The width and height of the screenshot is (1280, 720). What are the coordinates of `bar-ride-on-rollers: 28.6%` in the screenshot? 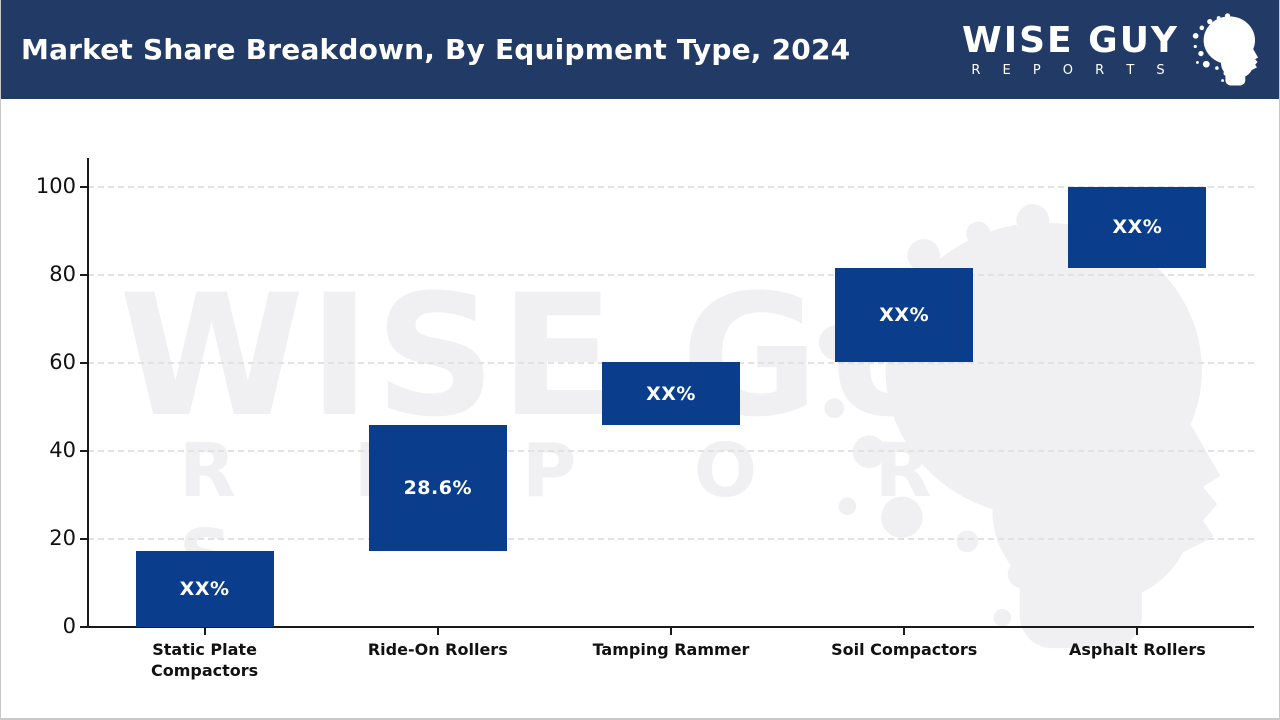 It's located at (437, 488).